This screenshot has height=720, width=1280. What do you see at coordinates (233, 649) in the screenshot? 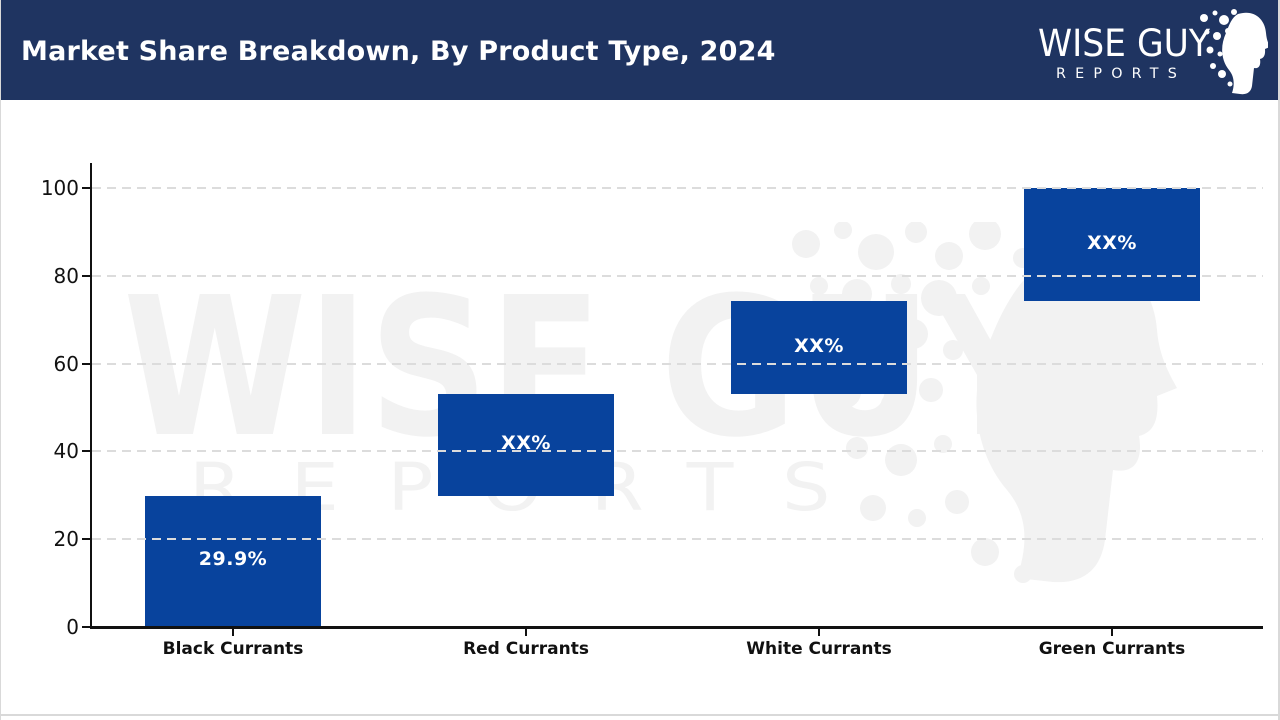
I see `x-axis-category-label: Black Currants` at bounding box center [233, 649].